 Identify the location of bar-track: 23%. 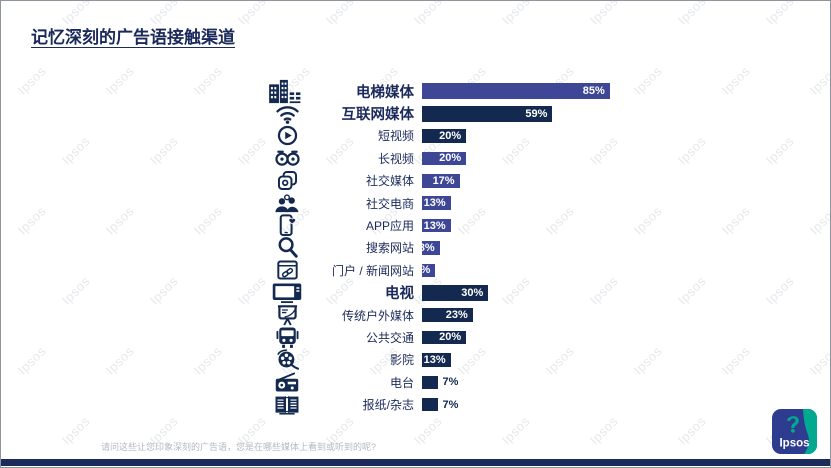
(529, 315).